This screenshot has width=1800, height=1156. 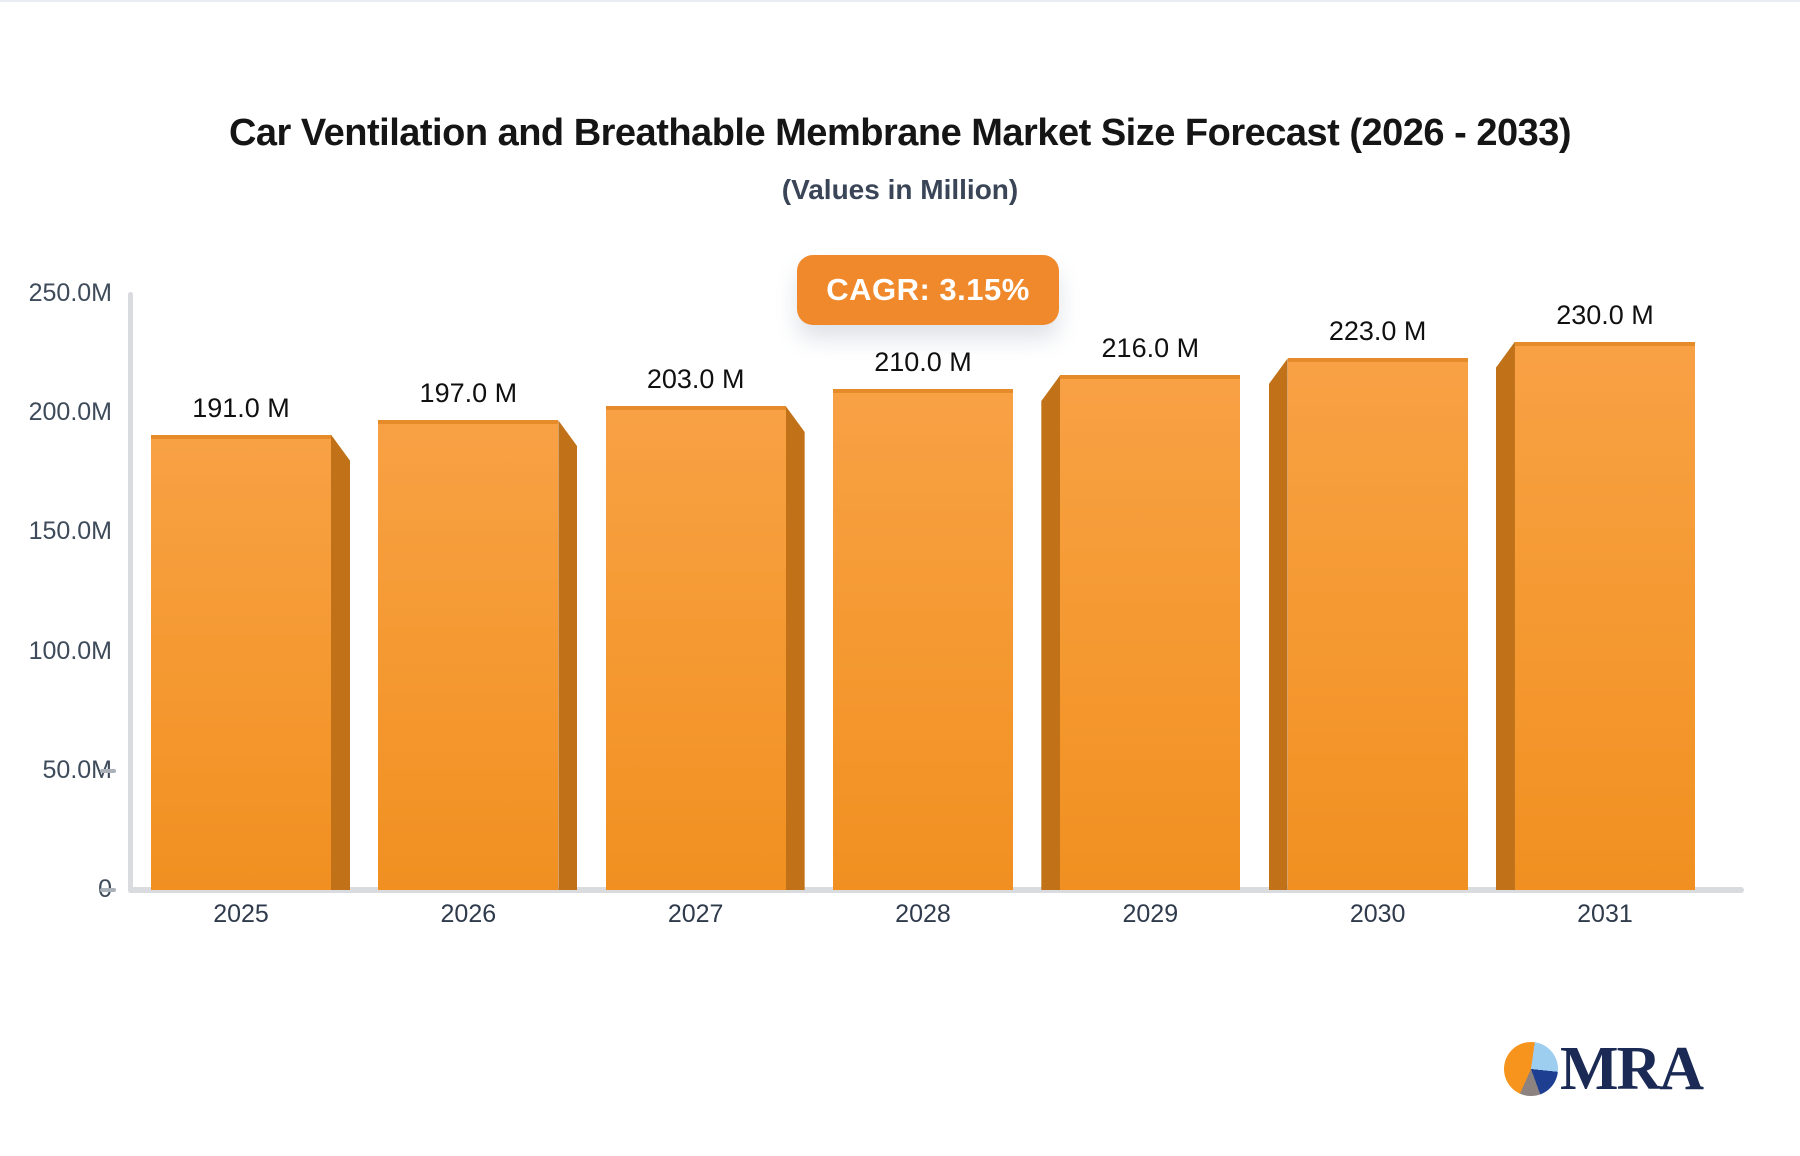 I want to click on x-axis-label-2031: 2031, so click(x=1605, y=914).